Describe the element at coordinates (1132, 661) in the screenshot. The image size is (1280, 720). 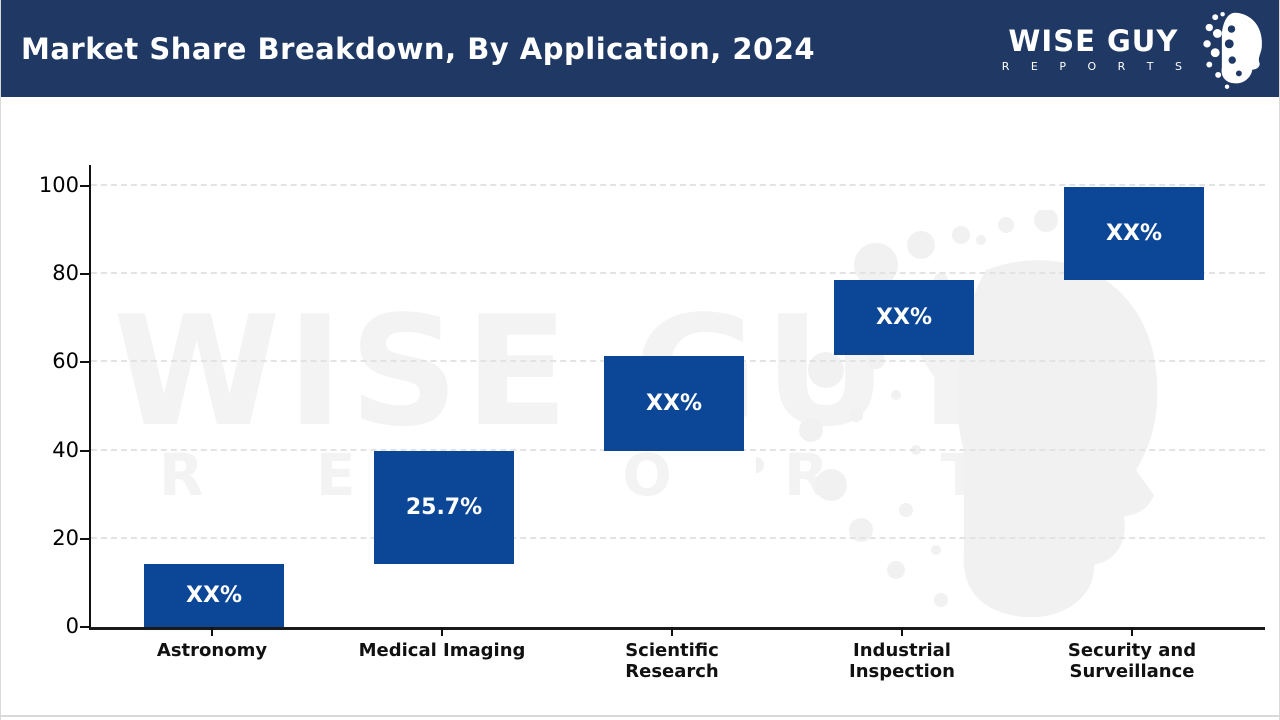
I see `category-label-security-and-surveillance: Security and Surveillance` at that location.